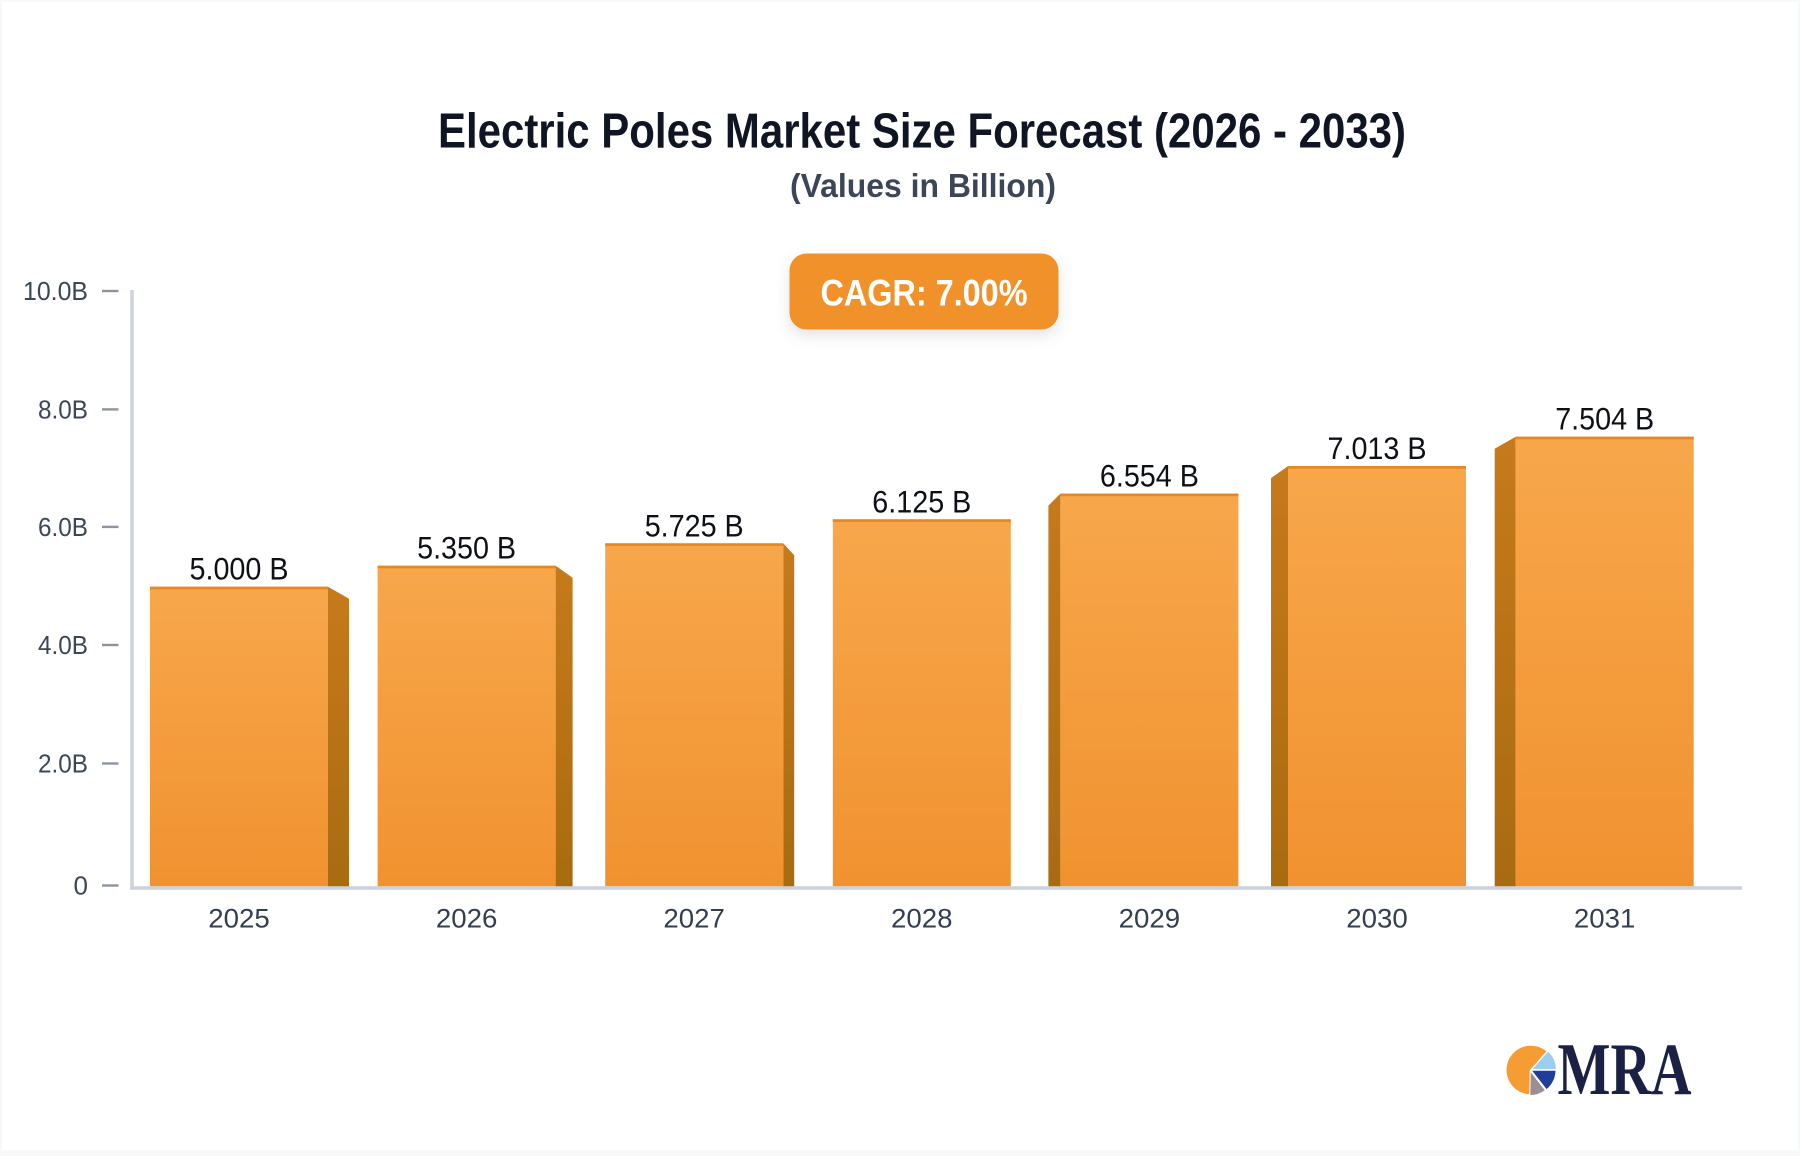 The height and width of the screenshot is (1156, 1800). What do you see at coordinates (694, 525) in the screenshot?
I see `svg-text: 5.725 B` at bounding box center [694, 525].